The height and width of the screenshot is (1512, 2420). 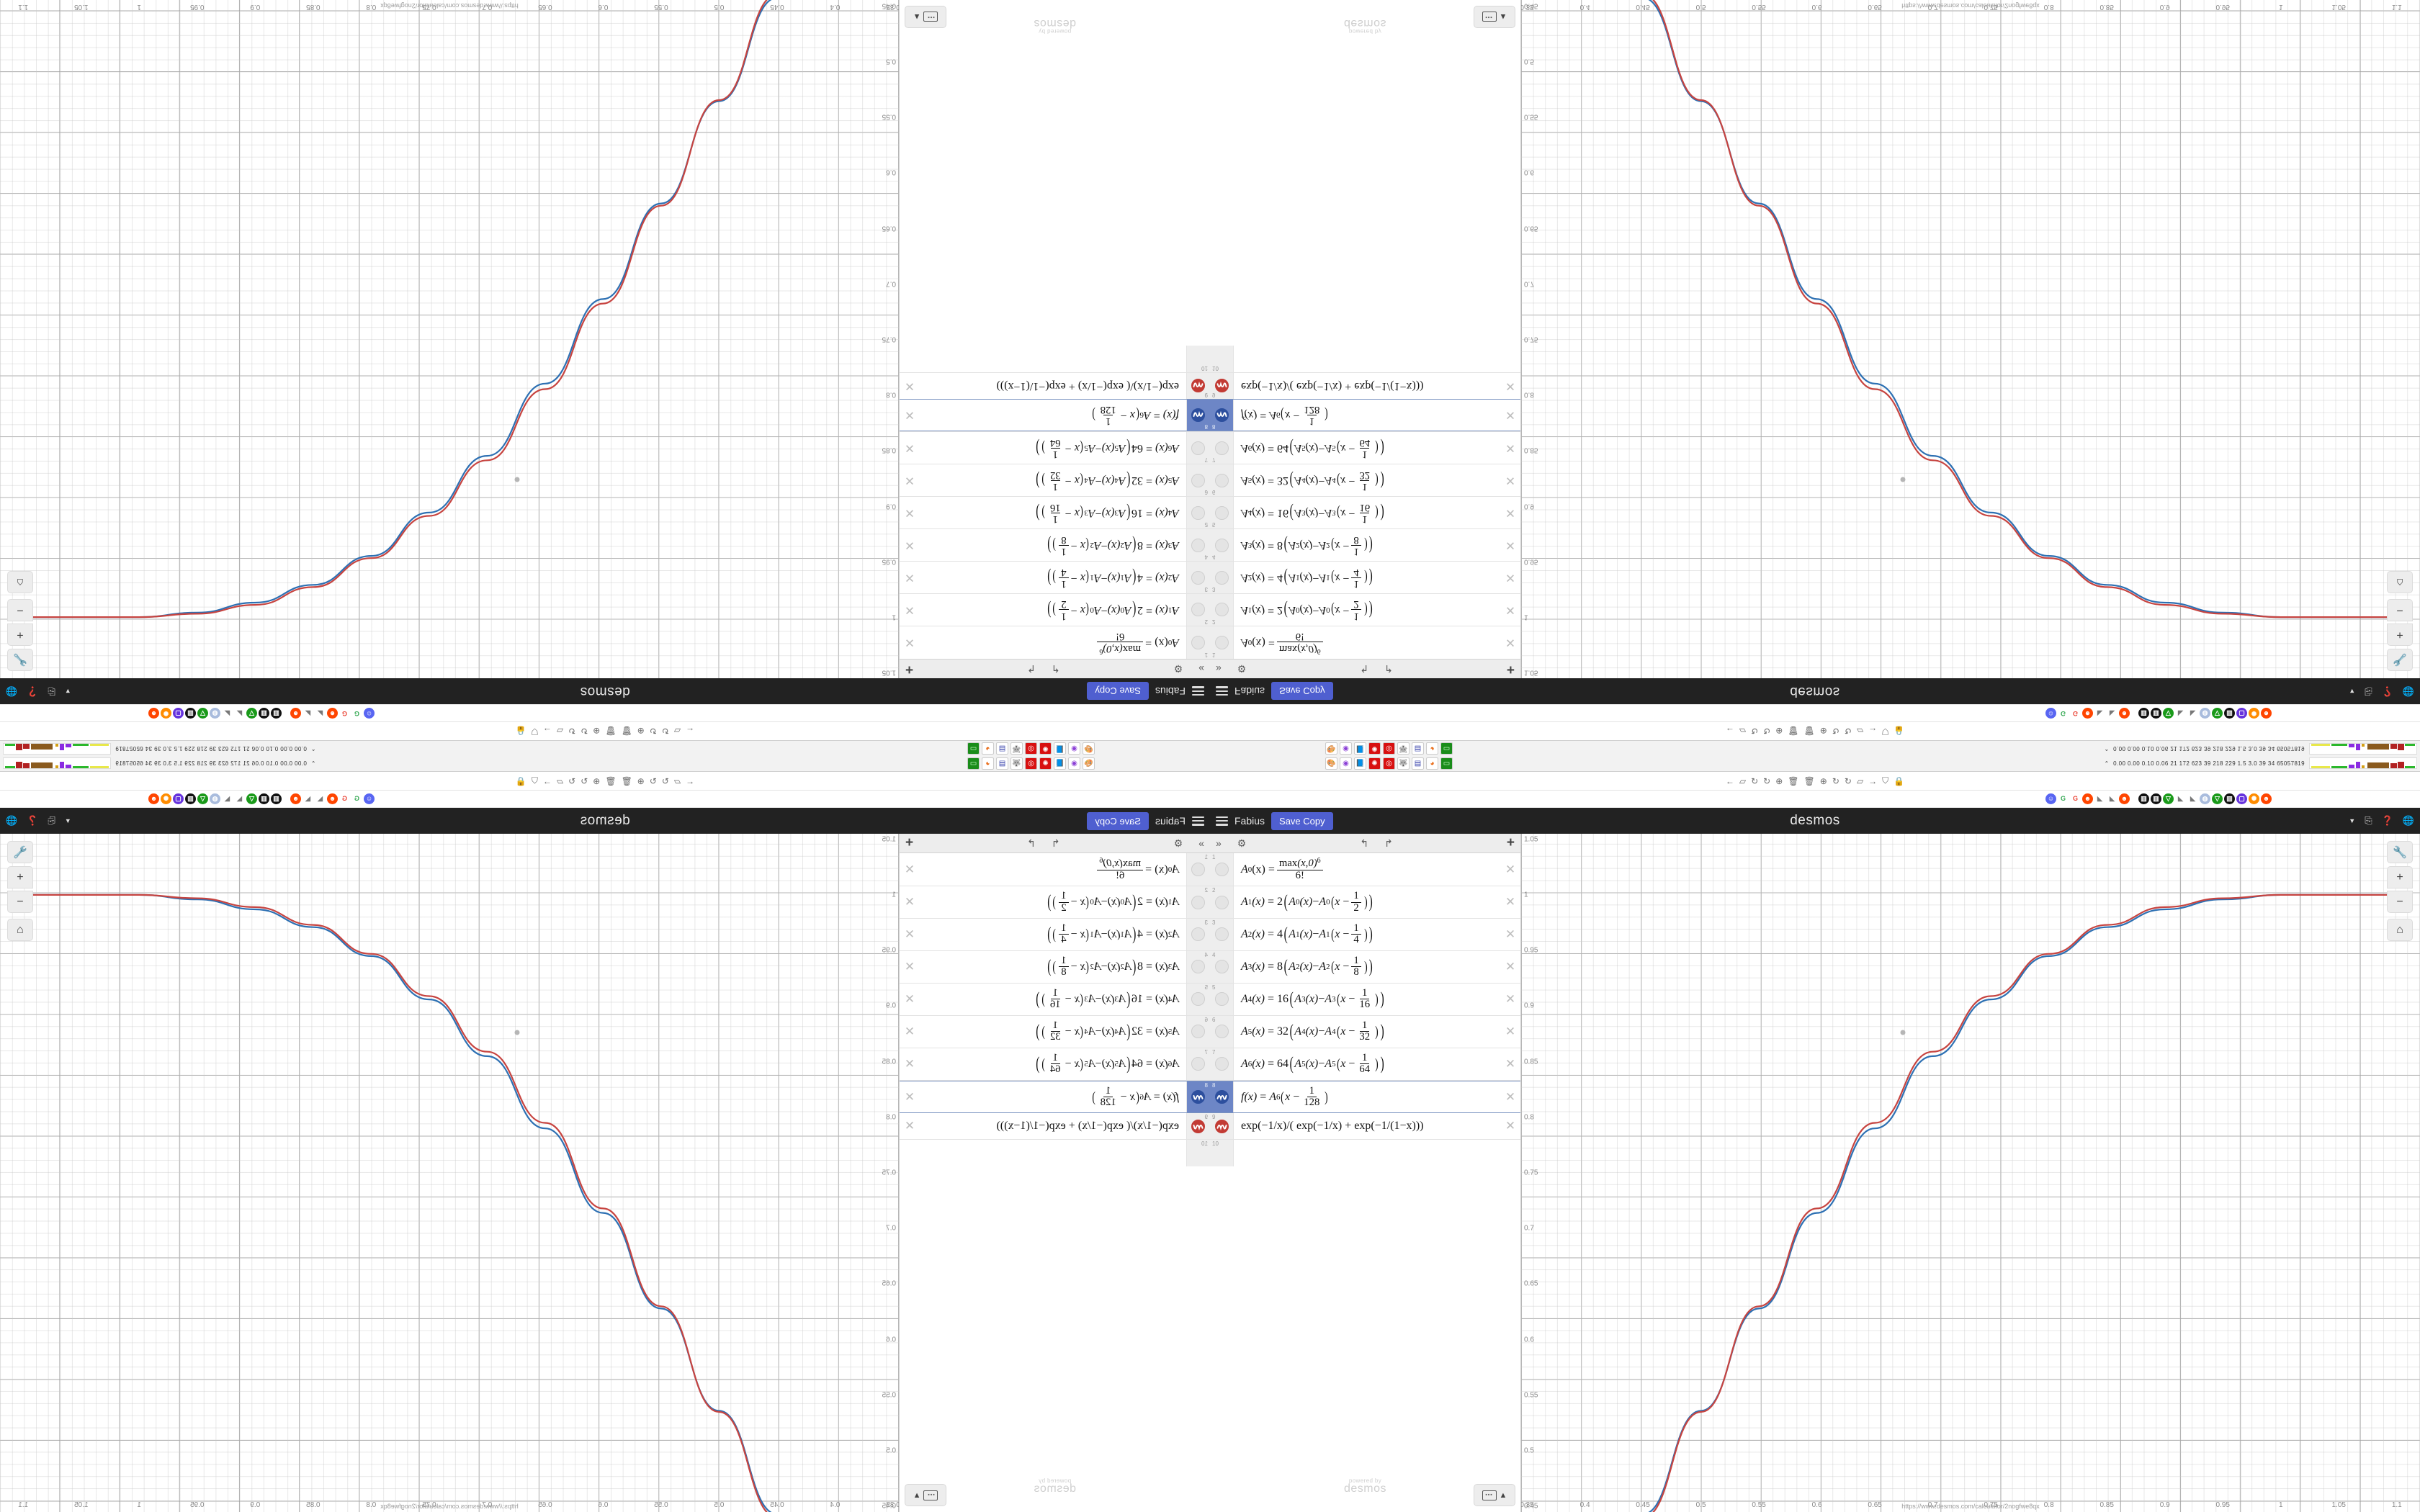 I want to click on expression-math: exp(−1/x)/( exp(−1/x) + exp(−1/(1−x))), so click(x=1087, y=1126).